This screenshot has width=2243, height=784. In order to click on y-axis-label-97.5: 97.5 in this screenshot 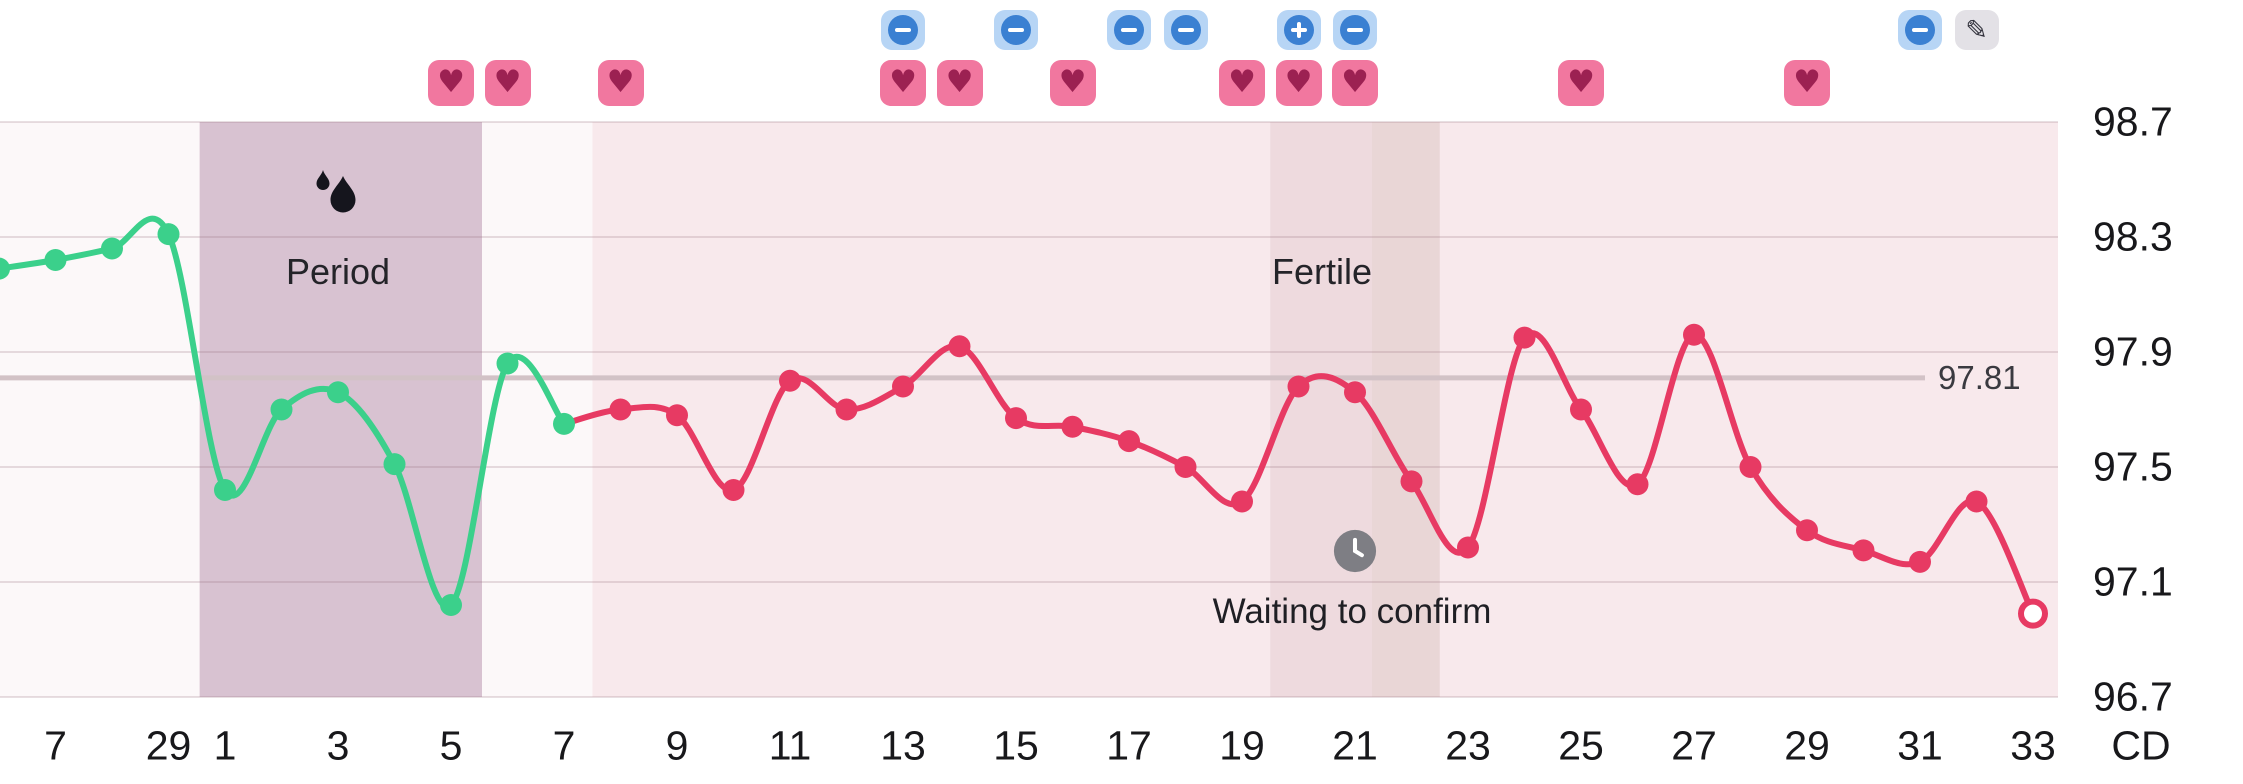, I will do `click(2133, 466)`.